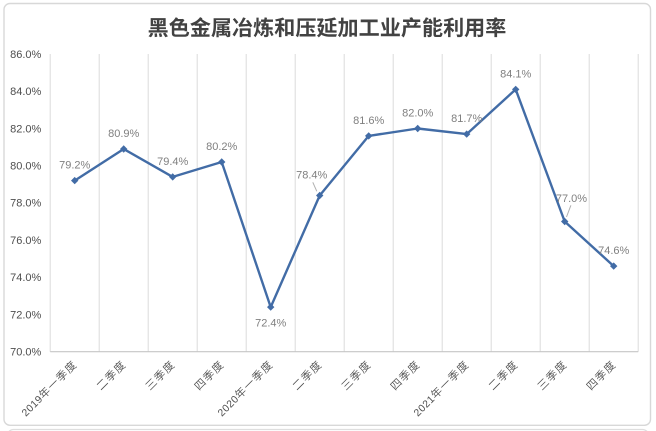 The image size is (656, 431). What do you see at coordinates (515, 74) in the screenshot?
I see `svg-text: 84.1%` at bounding box center [515, 74].